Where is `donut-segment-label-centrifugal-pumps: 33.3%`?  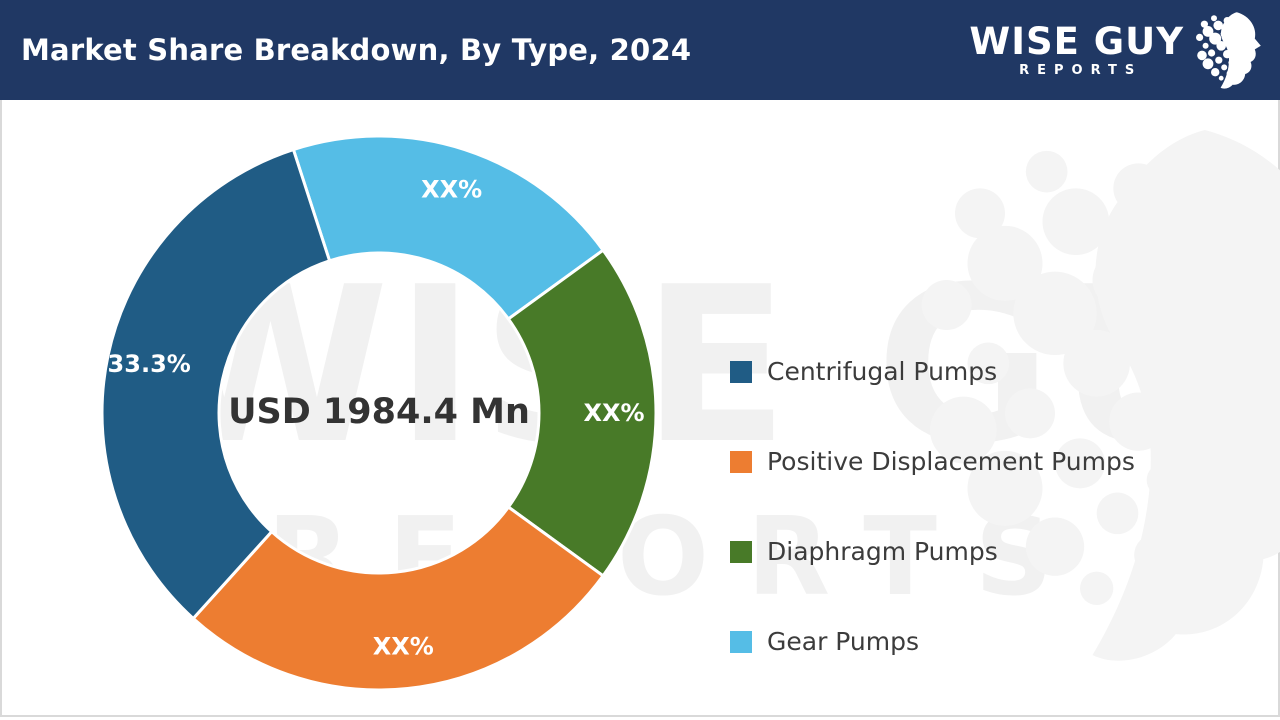 donut-segment-label-centrifugal-pumps: 33.3% is located at coordinates (149, 364).